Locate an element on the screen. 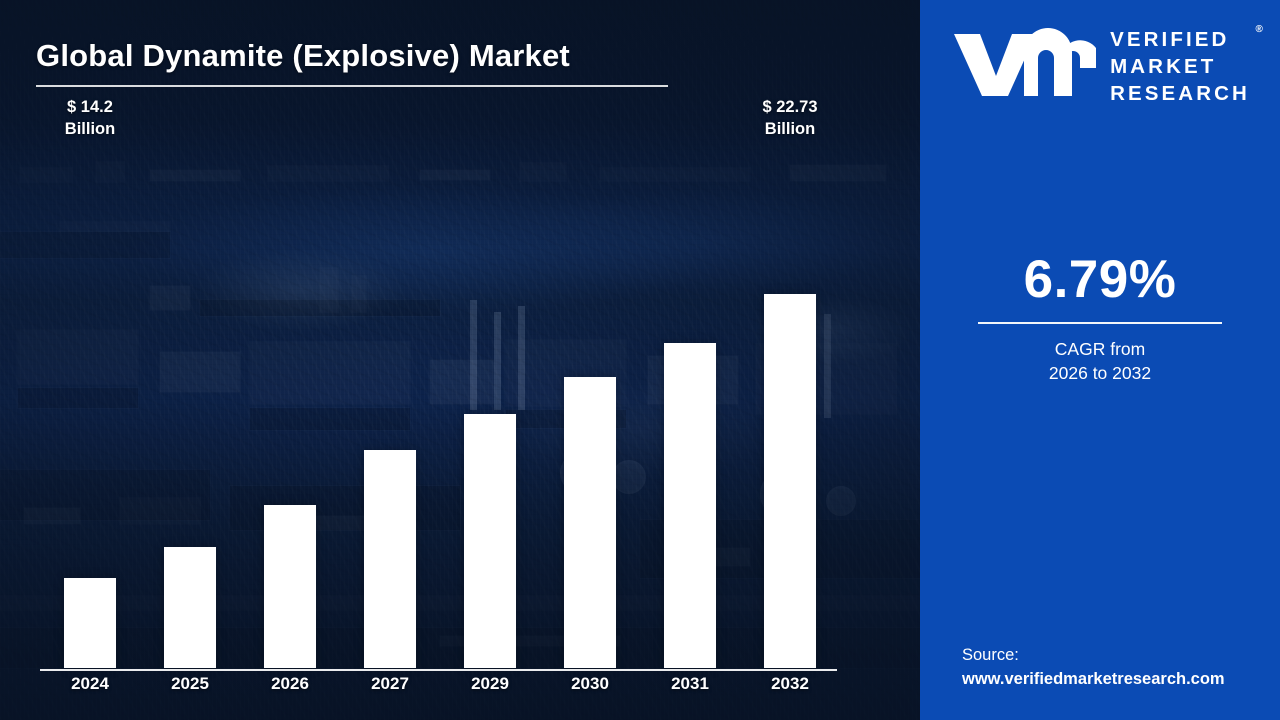  logo-wordmark: VERIFIED MARKET RESEARCH ® is located at coordinates (1186, 65).